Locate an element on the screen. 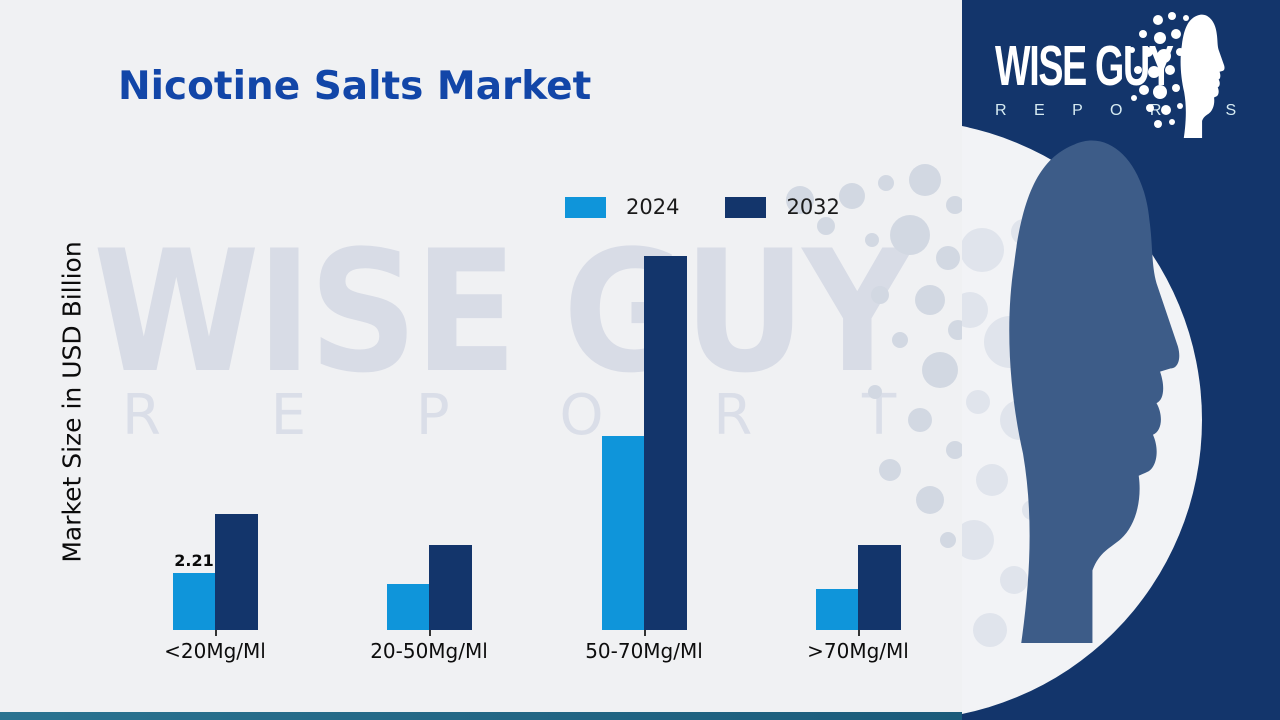  legend-label-2032: 2032 is located at coordinates (813, 207).